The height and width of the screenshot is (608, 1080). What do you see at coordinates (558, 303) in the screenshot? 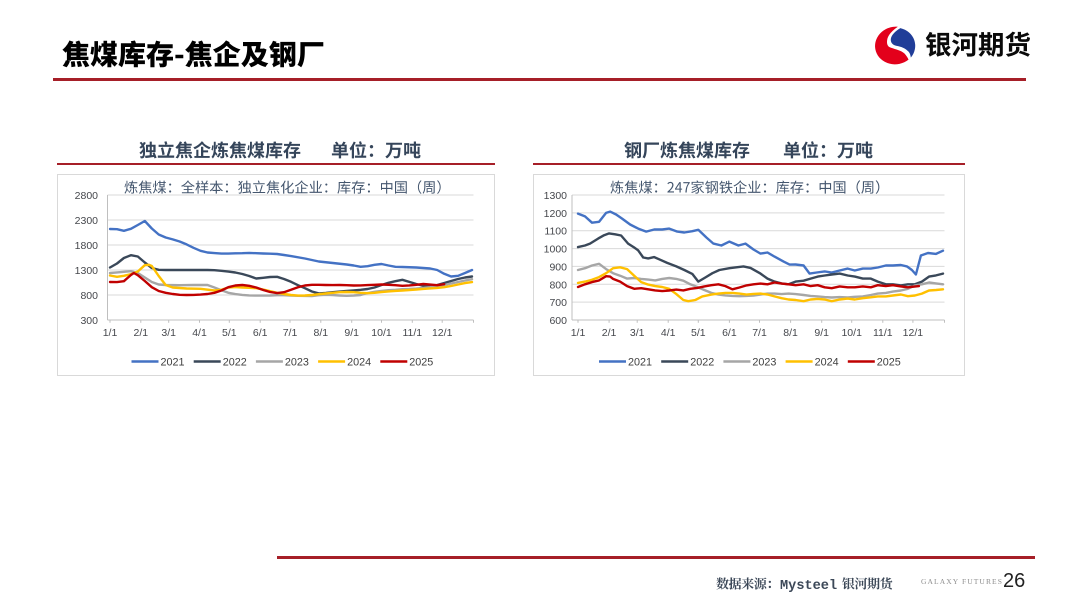
I see `svg-text: 700` at bounding box center [558, 303].